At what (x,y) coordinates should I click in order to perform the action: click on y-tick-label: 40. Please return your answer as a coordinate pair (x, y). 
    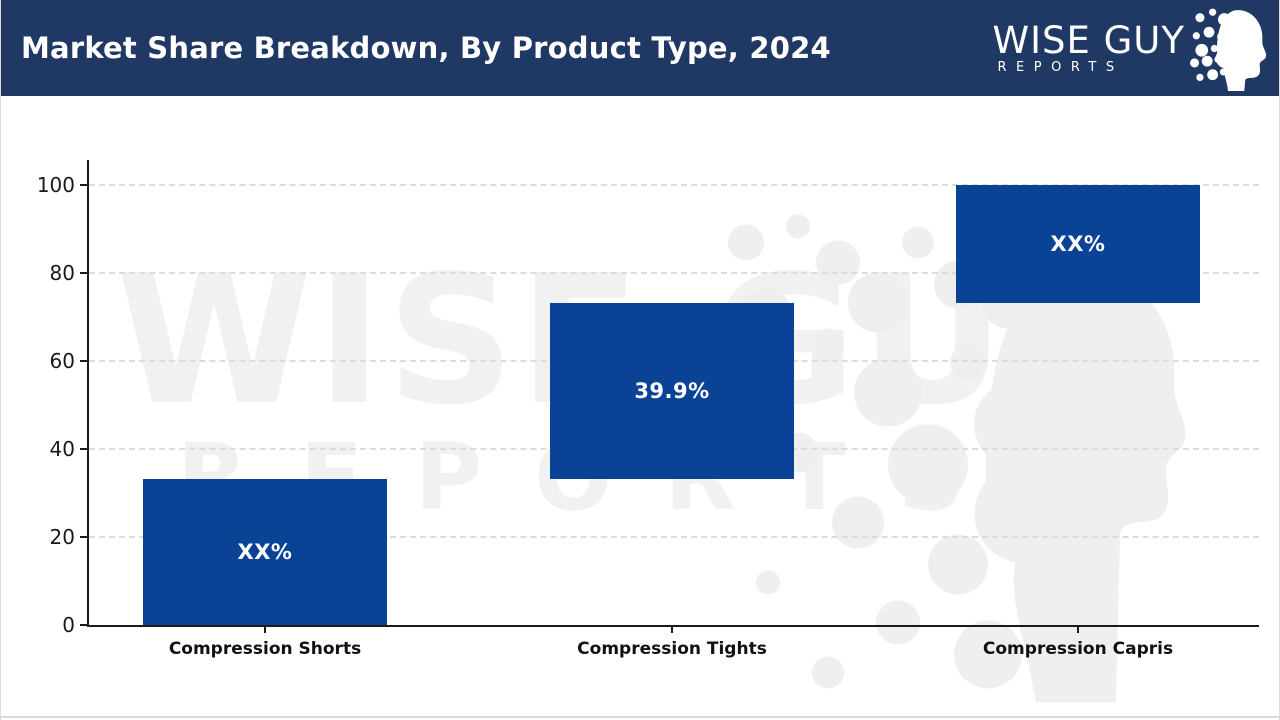
    Looking at the image, I should click on (62, 449).